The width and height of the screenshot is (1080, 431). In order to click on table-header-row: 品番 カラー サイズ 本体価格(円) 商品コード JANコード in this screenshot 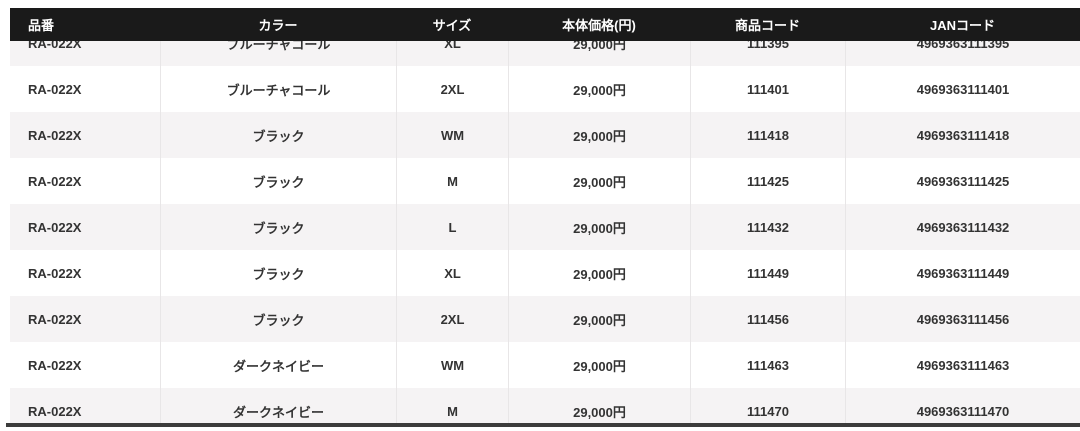, I will do `click(545, 24)`.